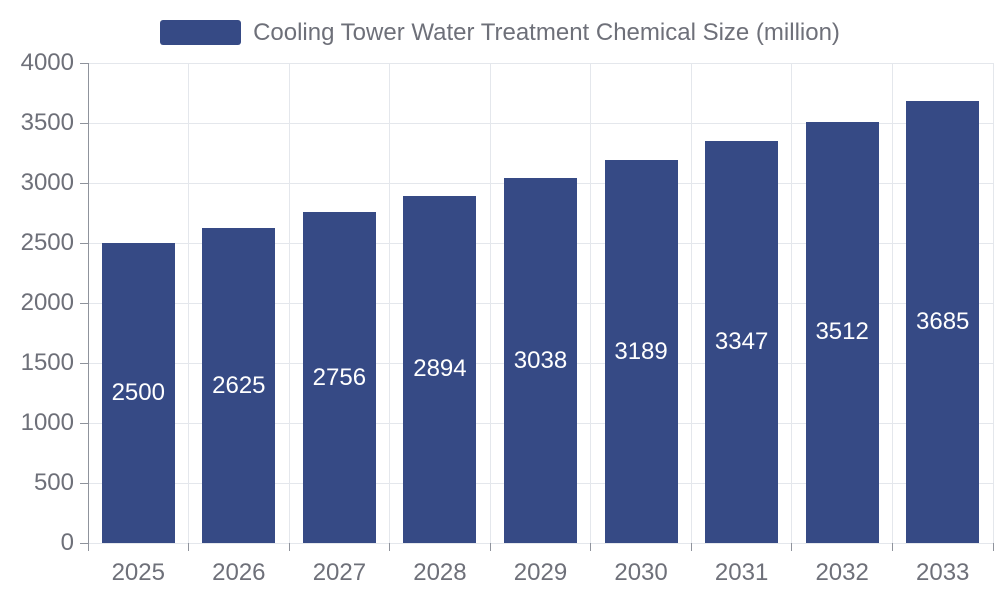 The height and width of the screenshot is (600, 1000). I want to click on bar-2025, so click(138, 393).